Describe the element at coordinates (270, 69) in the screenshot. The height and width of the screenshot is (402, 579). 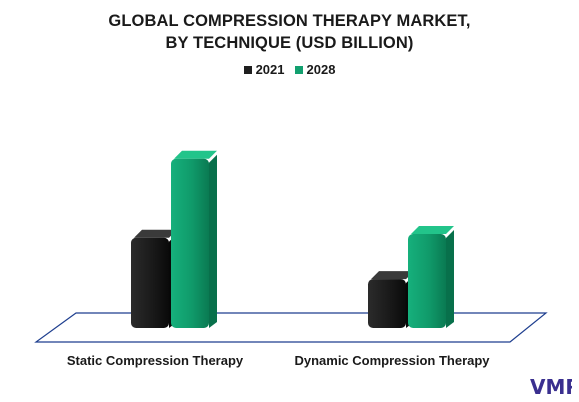
I see `legend-label-2021: 2021` at that location.